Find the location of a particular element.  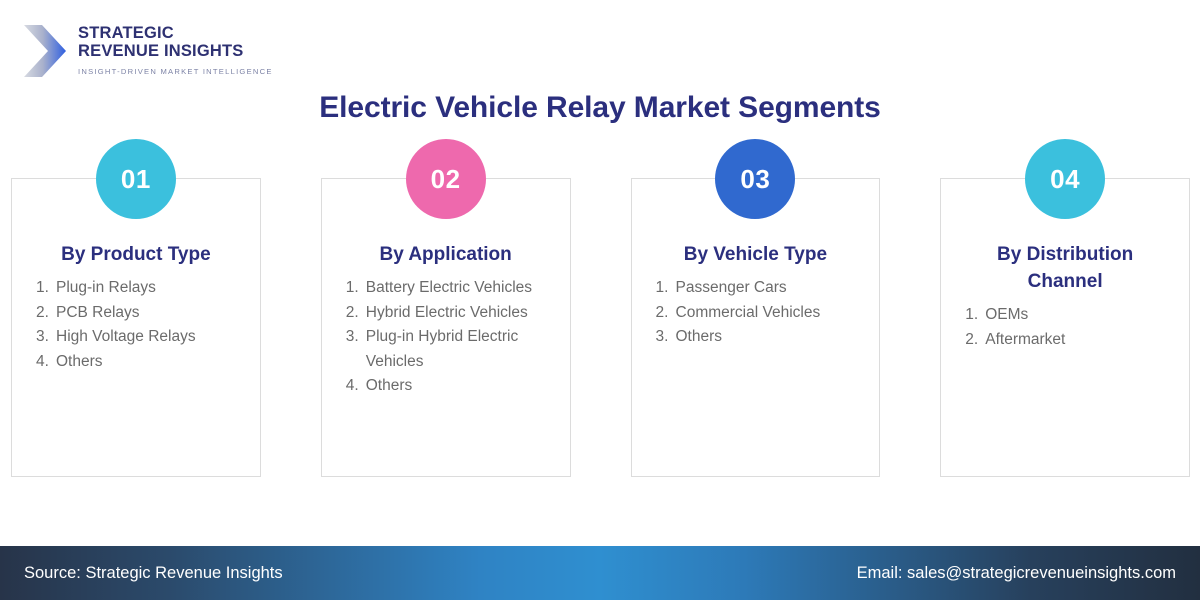

segment-number-badge-4: 04 is located at coordinates (1065, 179).